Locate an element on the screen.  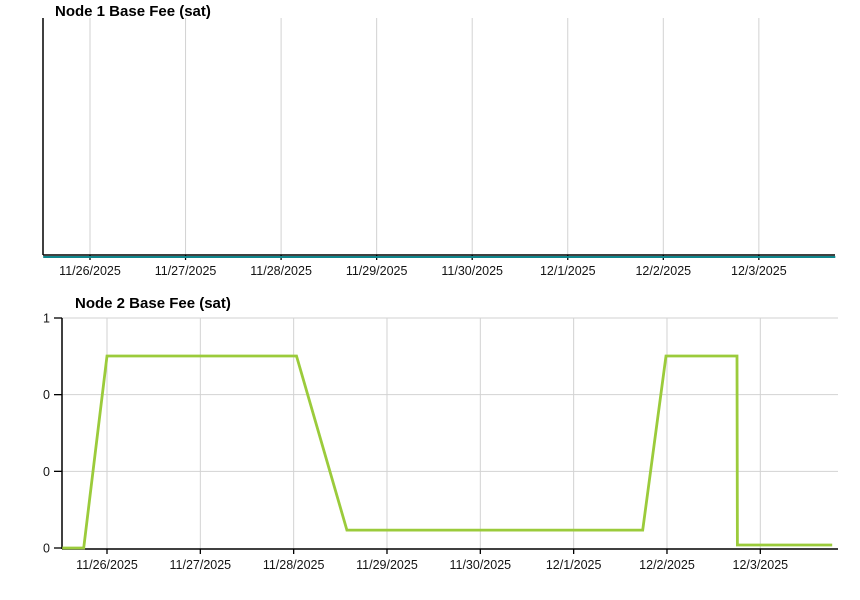
node2-x-tick-label: 11/26/2025 is located at coordinates (107, 565).